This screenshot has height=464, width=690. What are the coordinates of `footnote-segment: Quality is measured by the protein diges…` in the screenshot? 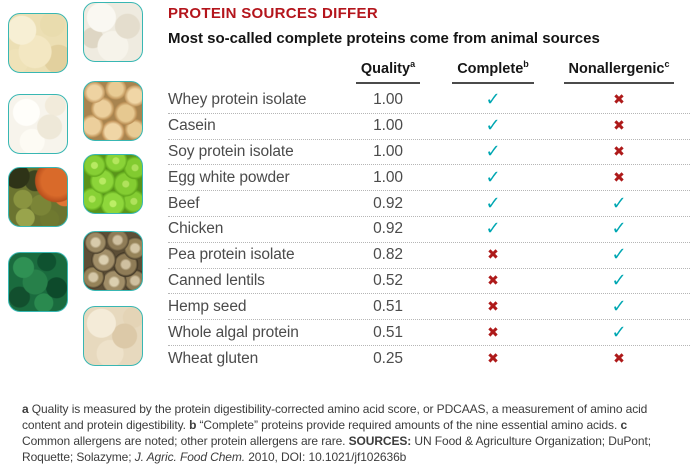 It's located at (335, 417).